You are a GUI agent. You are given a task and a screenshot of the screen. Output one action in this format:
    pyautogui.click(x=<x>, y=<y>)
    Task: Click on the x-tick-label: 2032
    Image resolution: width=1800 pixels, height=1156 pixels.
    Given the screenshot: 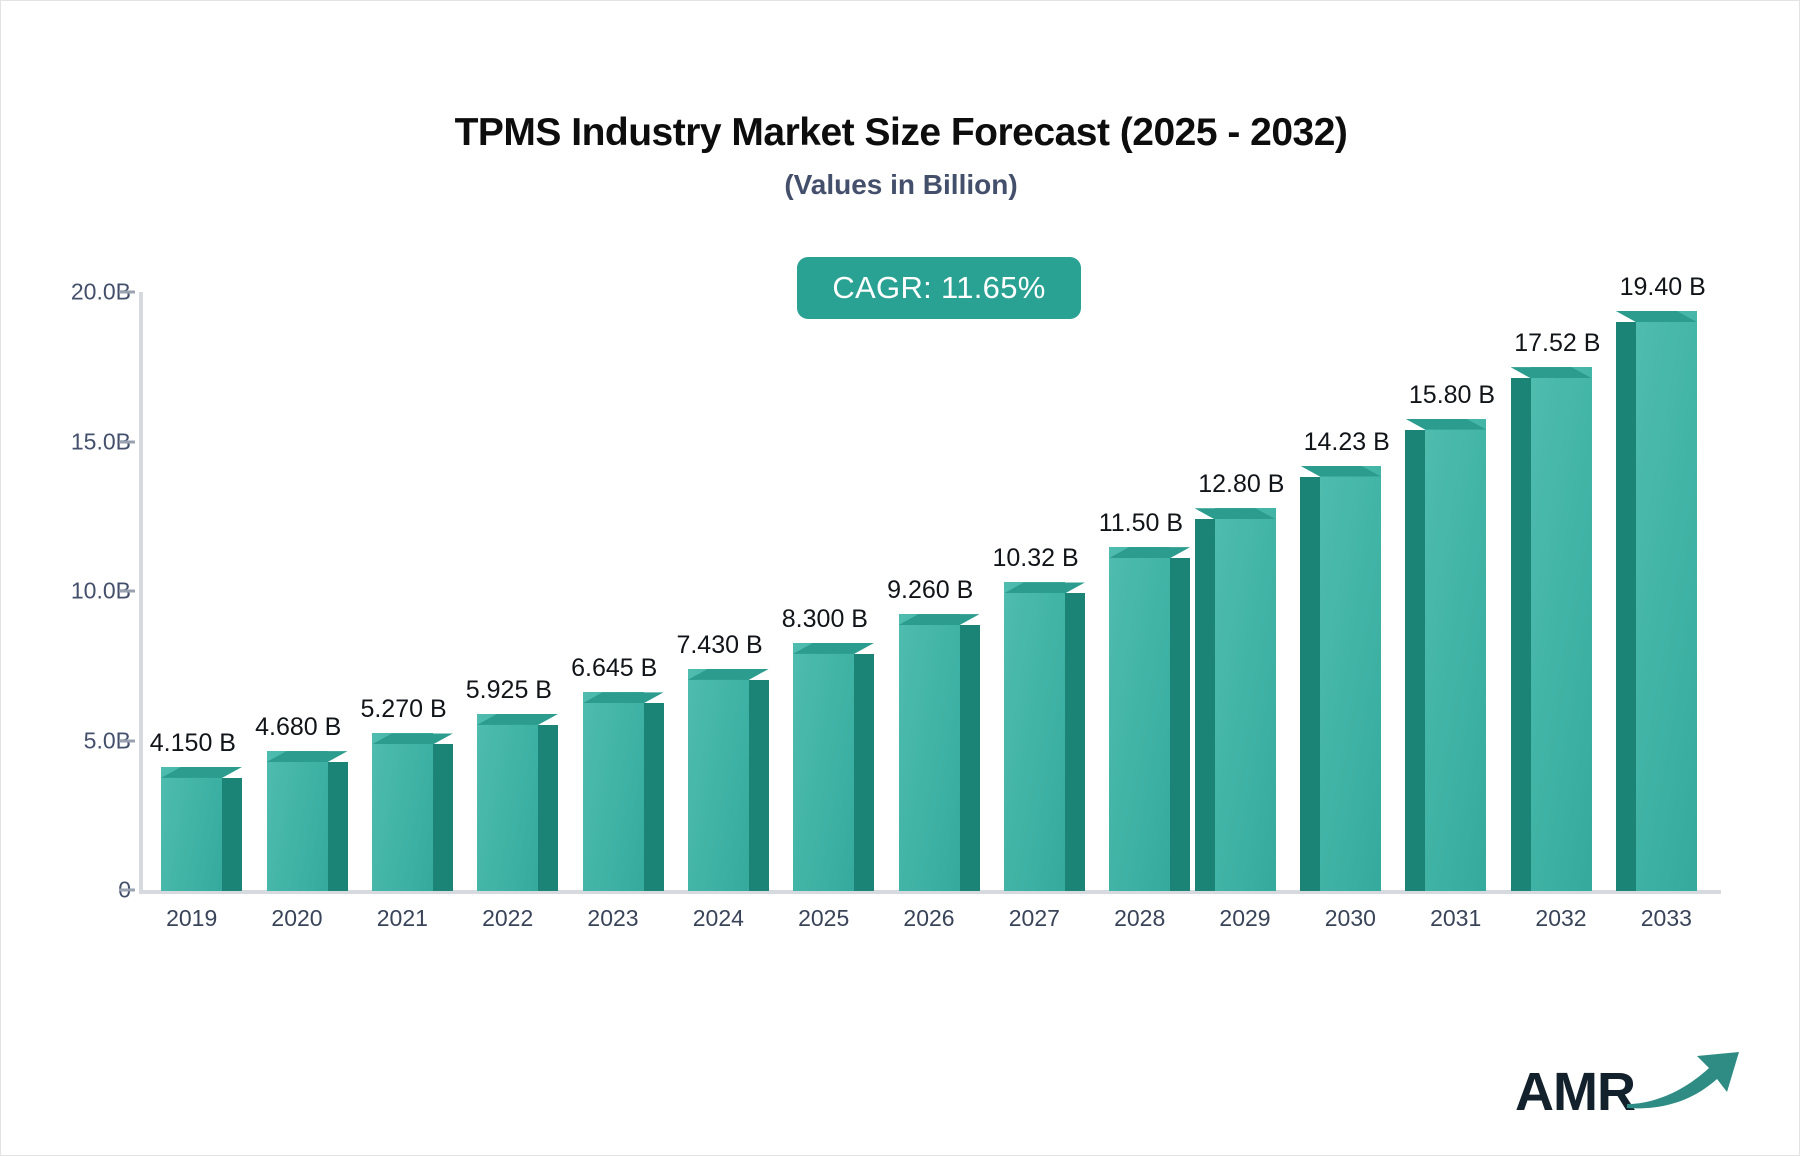 What is the action you would take?
    pyautogui.click(x=1561, y=918)
    